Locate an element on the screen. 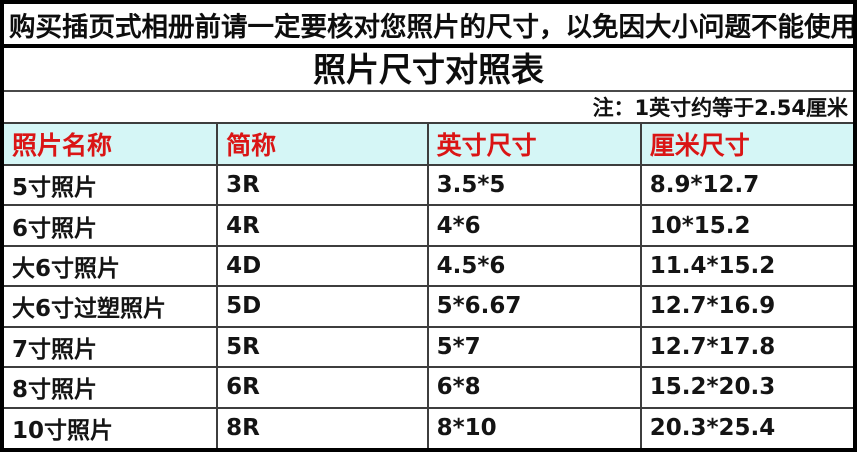 The height and width of the screenshot is (452, 857). table-cell: 8.9*12.7 is located at coordinates (746, 185).